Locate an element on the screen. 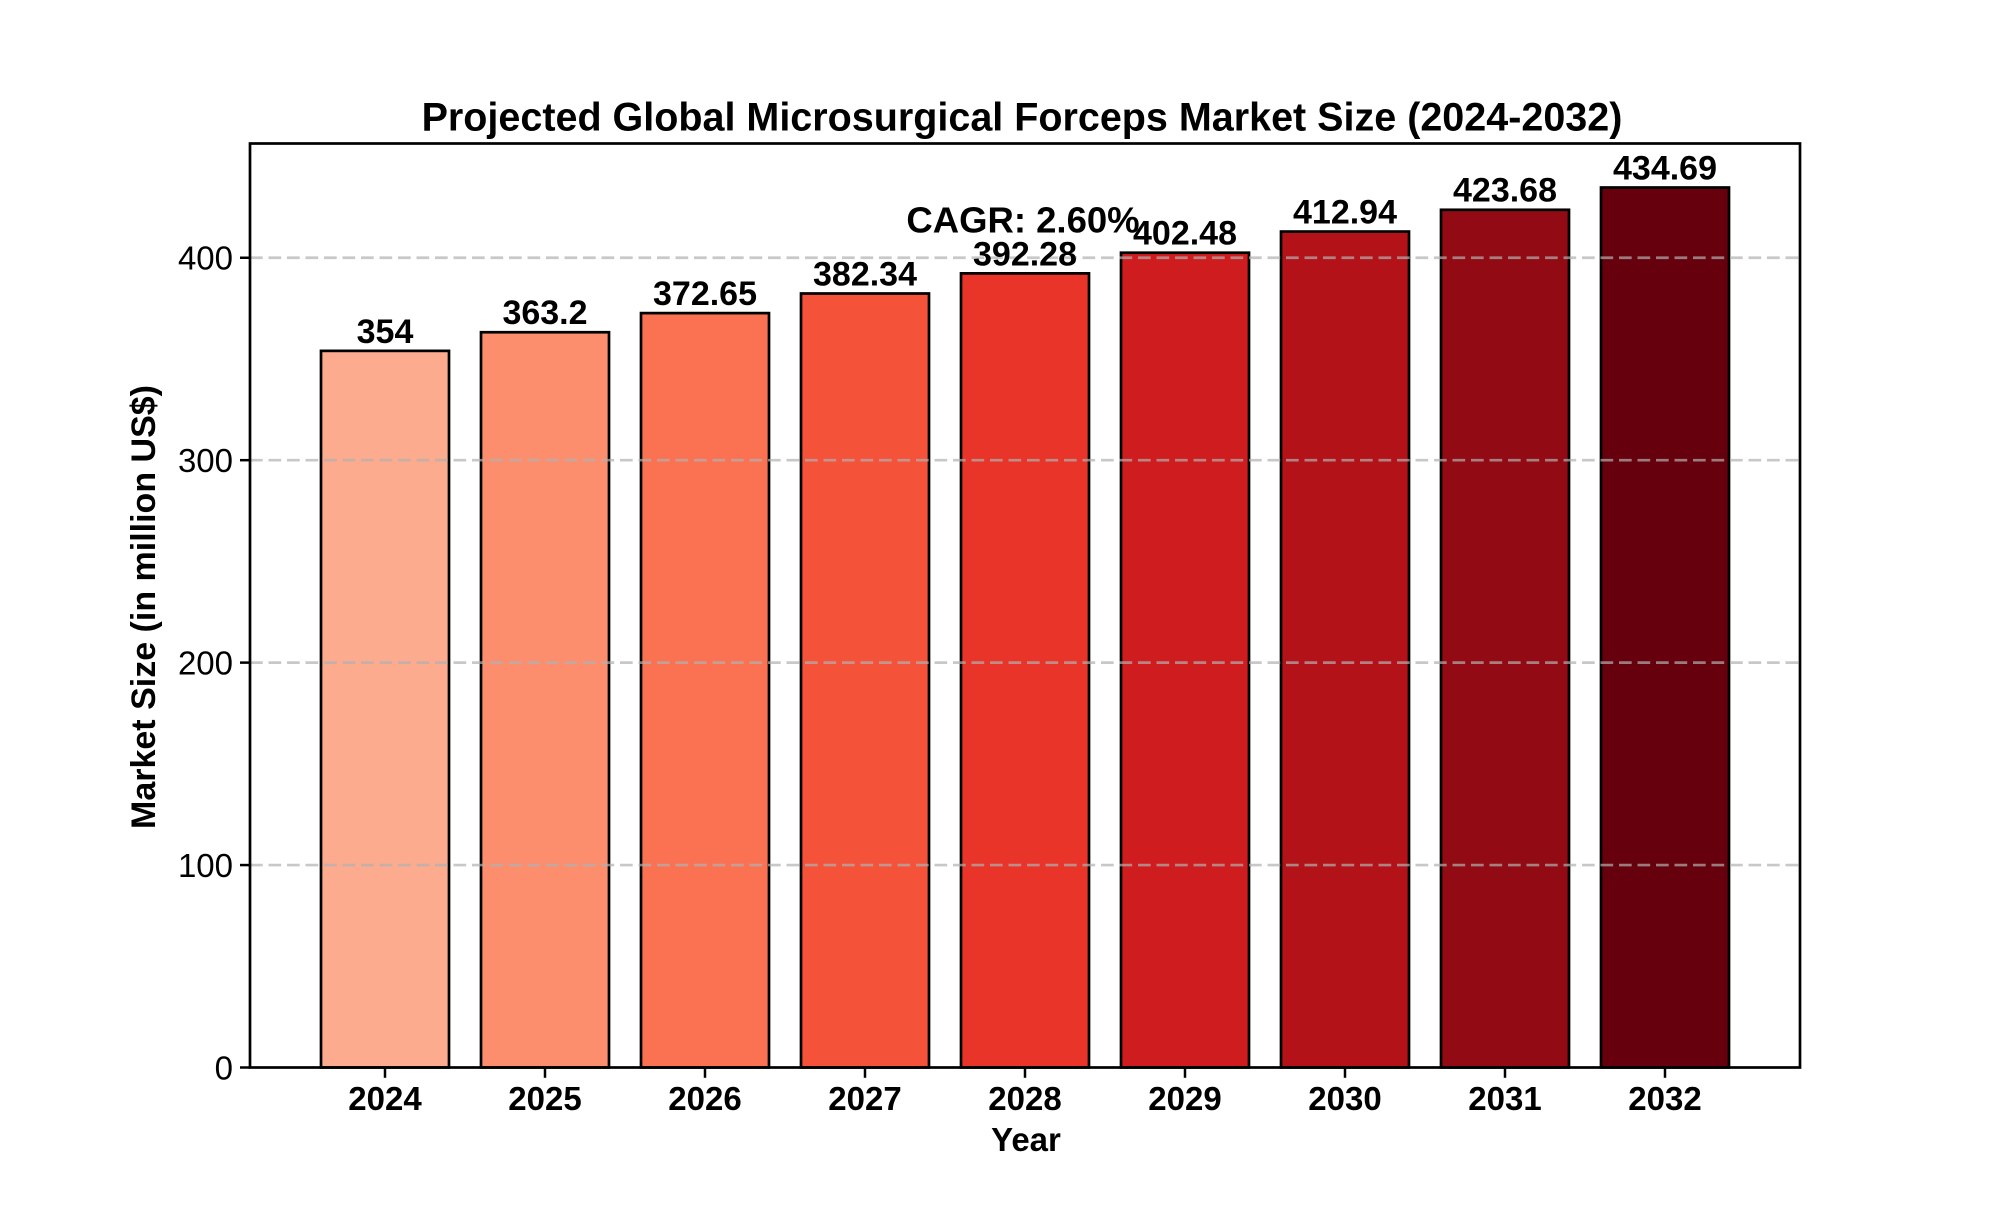 Image resolution: width=2000 pixels, height=1205 pixels. svg-text: 2030 is located at coordinates (1344, 1098).